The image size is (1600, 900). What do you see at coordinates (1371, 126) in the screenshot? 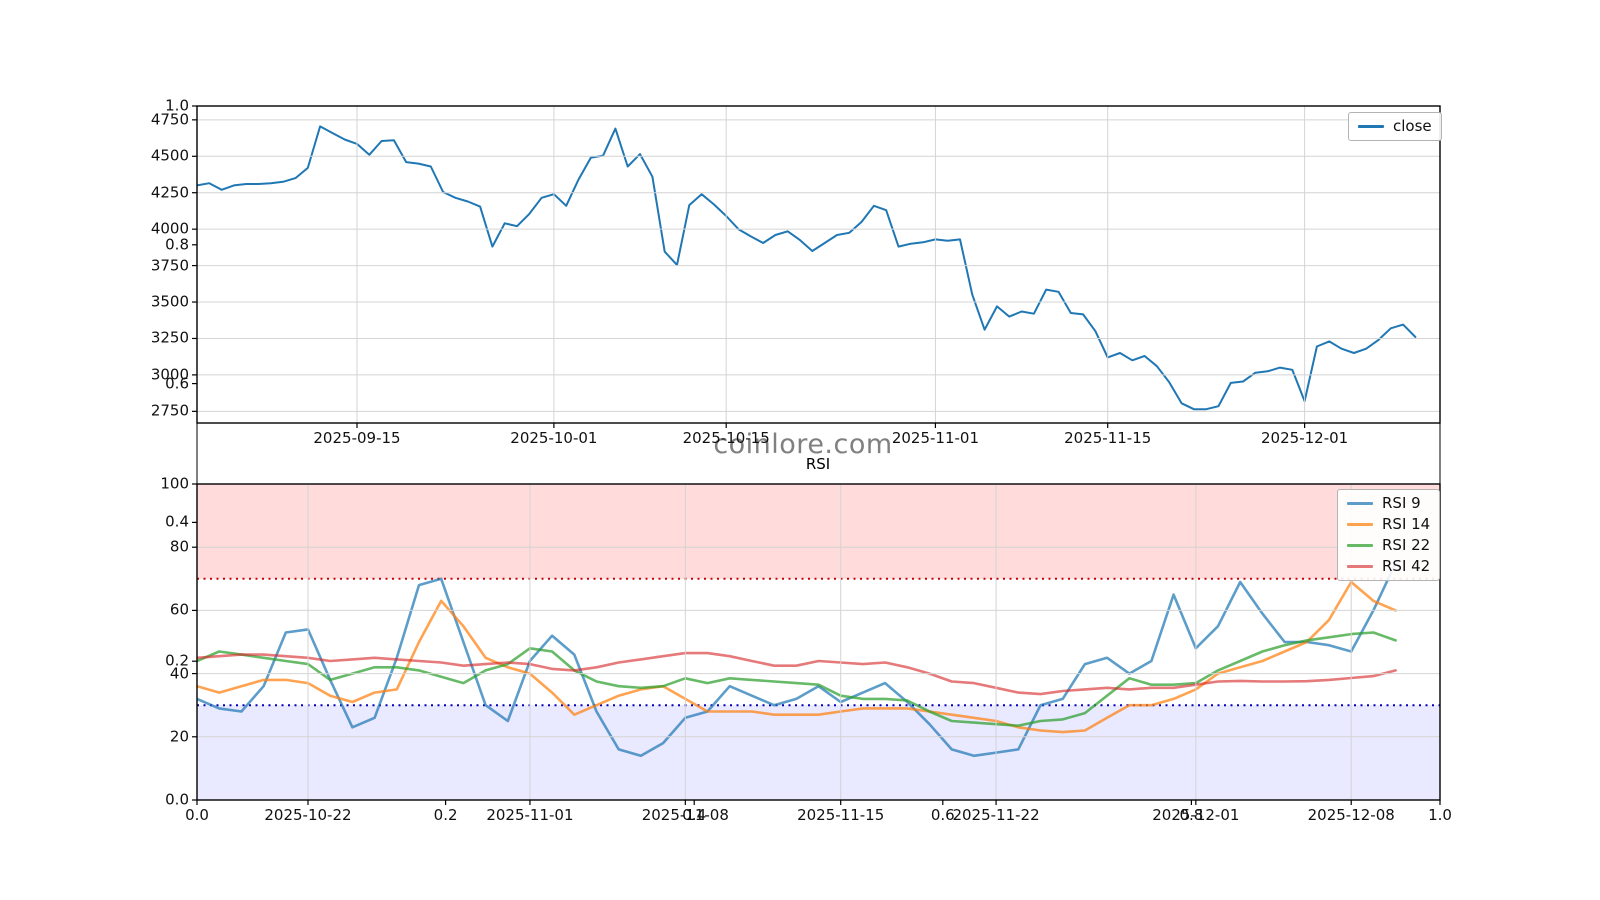
I see `close-line-swatch` at bounding box center [1371, 126].